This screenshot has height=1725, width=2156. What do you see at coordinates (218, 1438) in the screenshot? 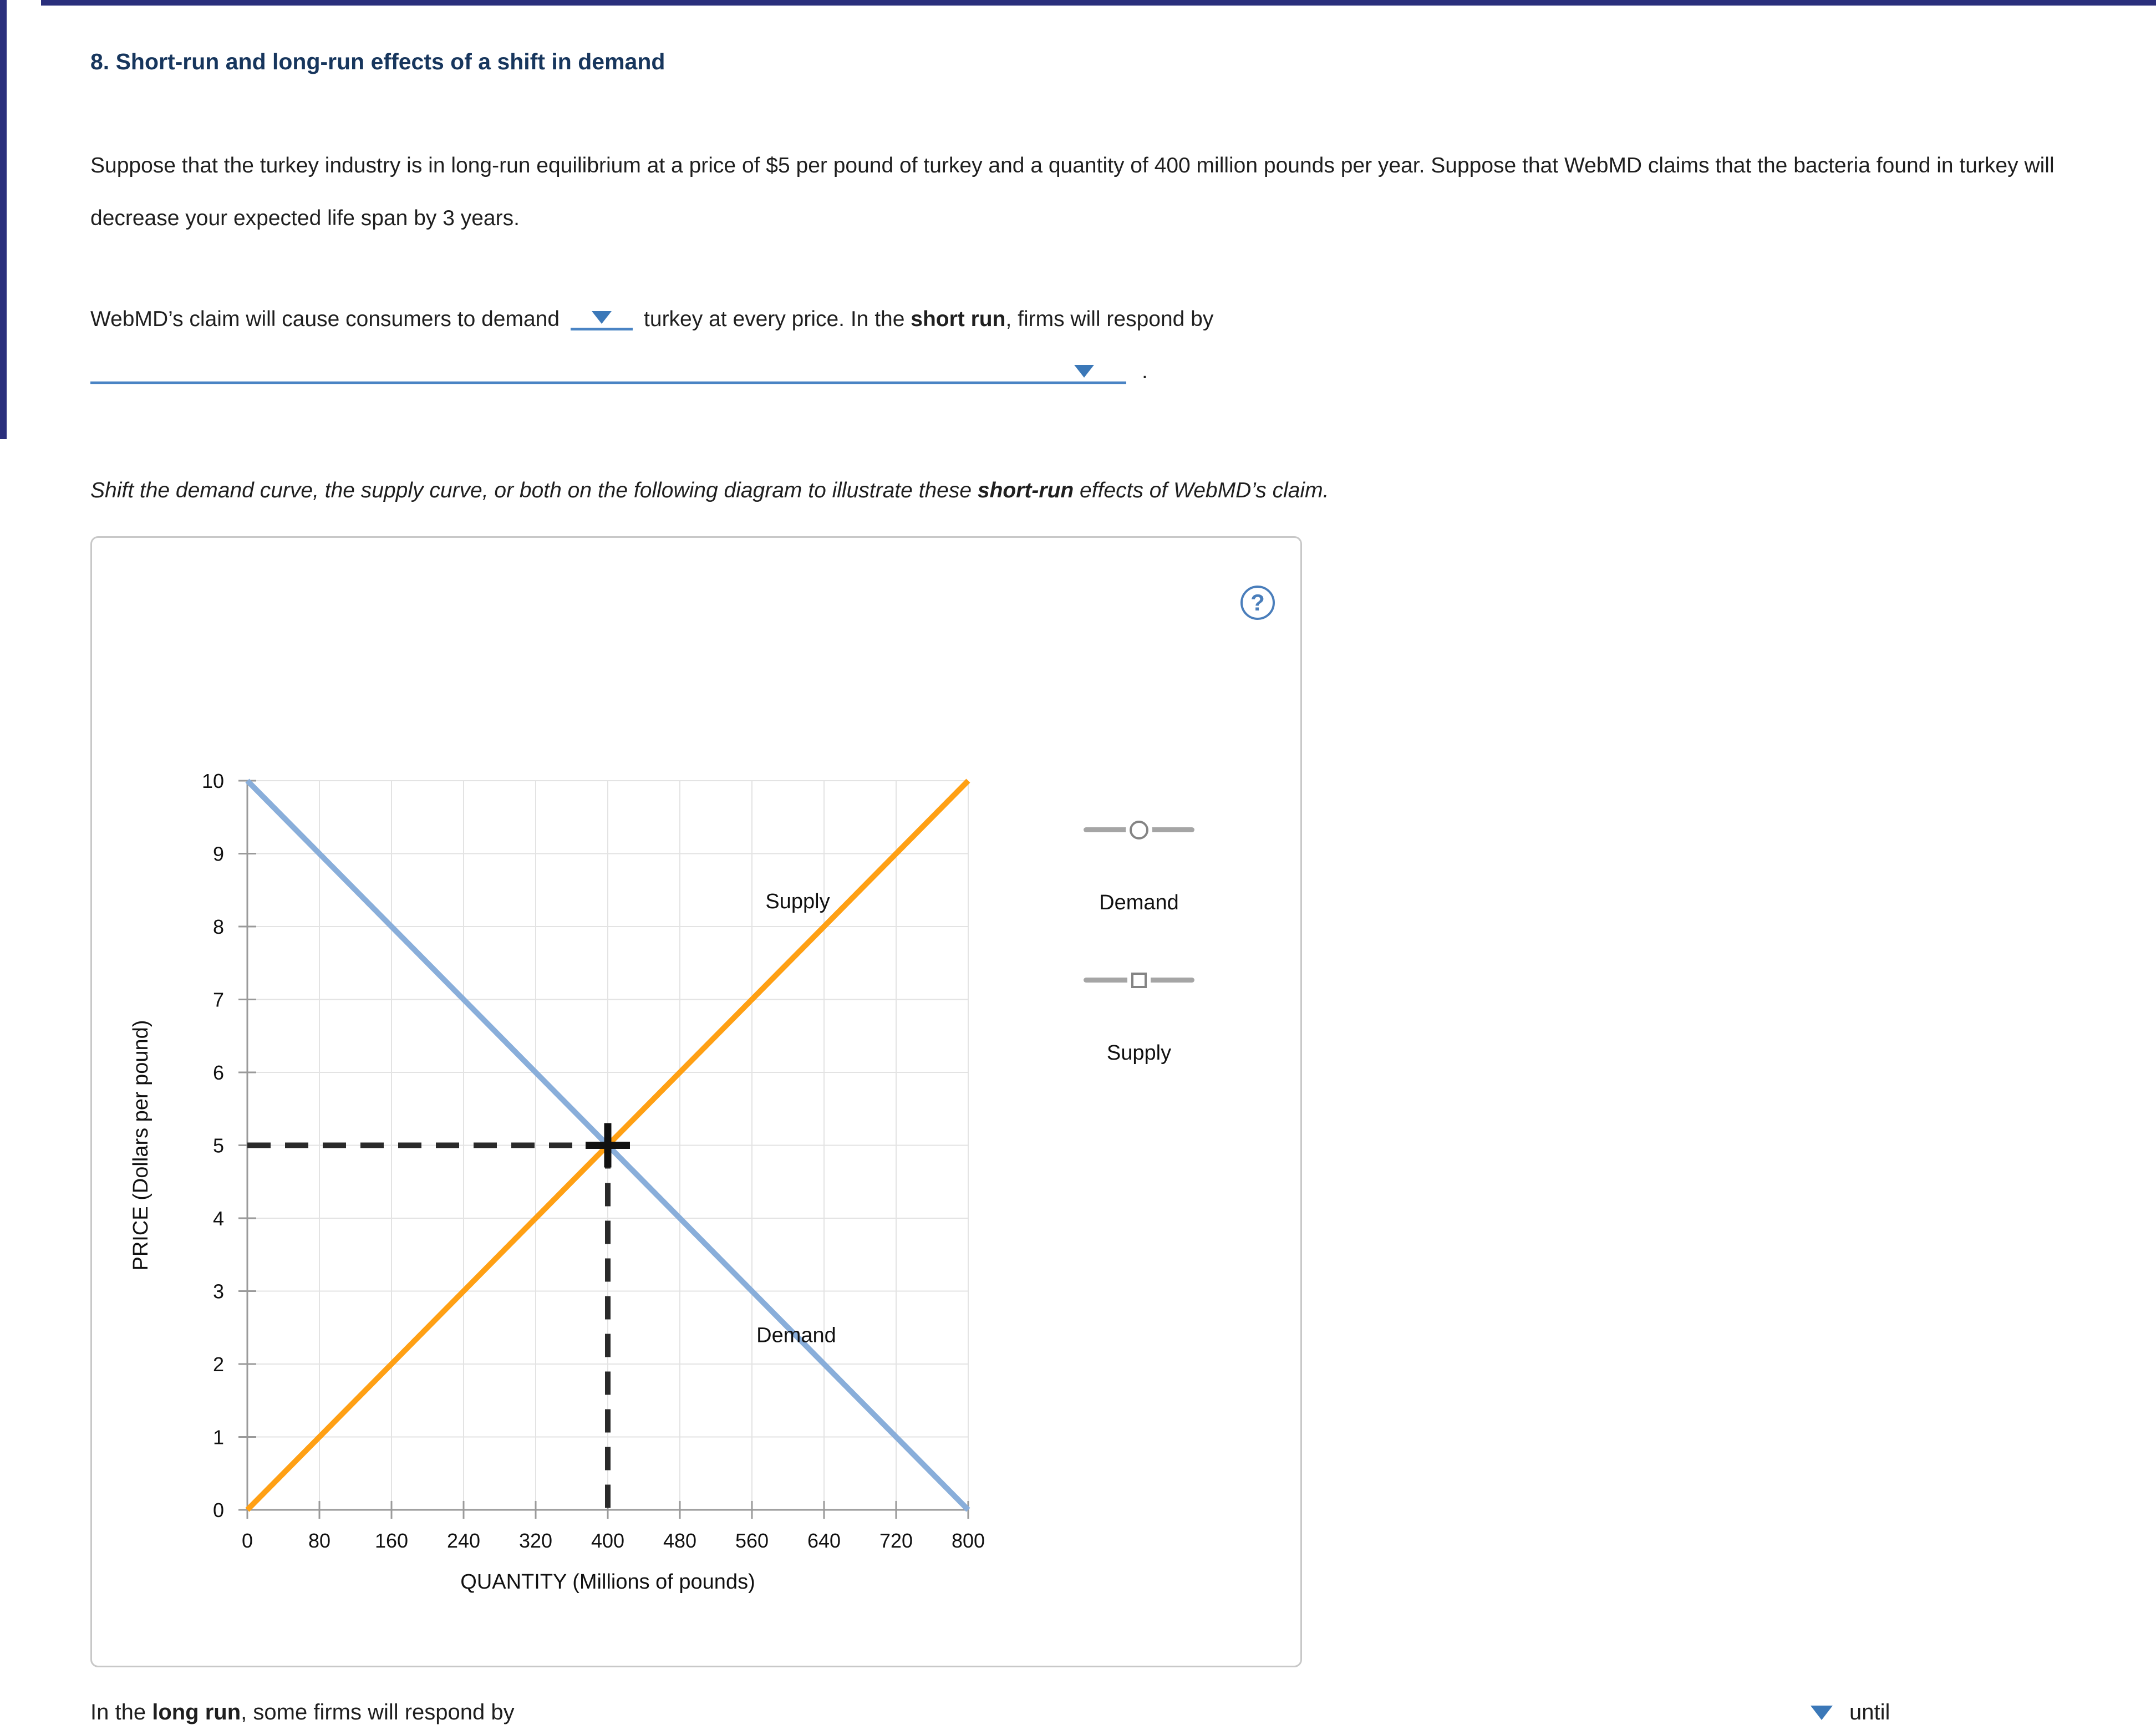
I see `svg-text: 1` at bounding box center [218, 1438].